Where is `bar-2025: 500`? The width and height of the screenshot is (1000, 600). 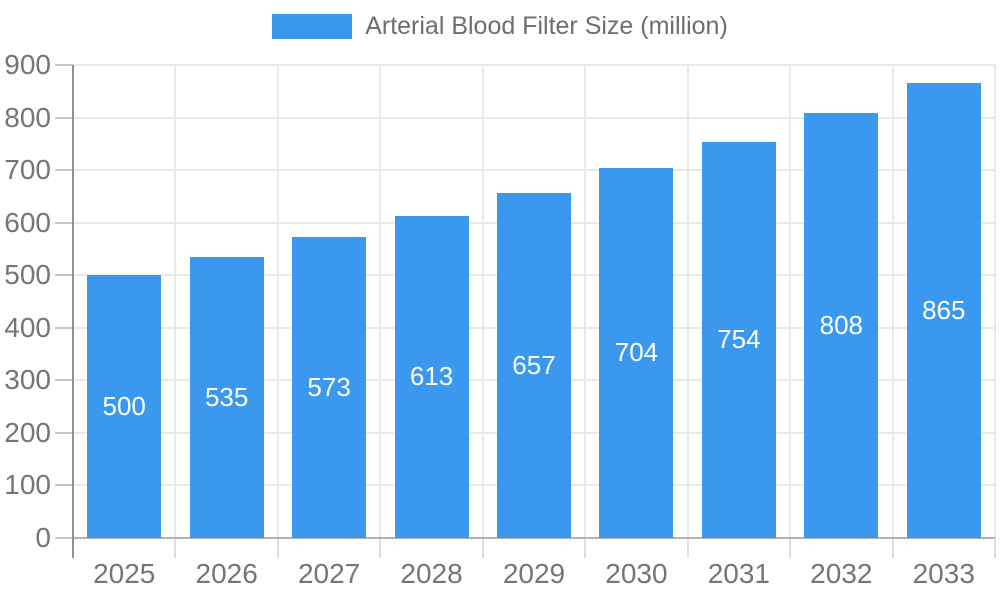 bar-2025: 500 is located at coordinates (124, 406).